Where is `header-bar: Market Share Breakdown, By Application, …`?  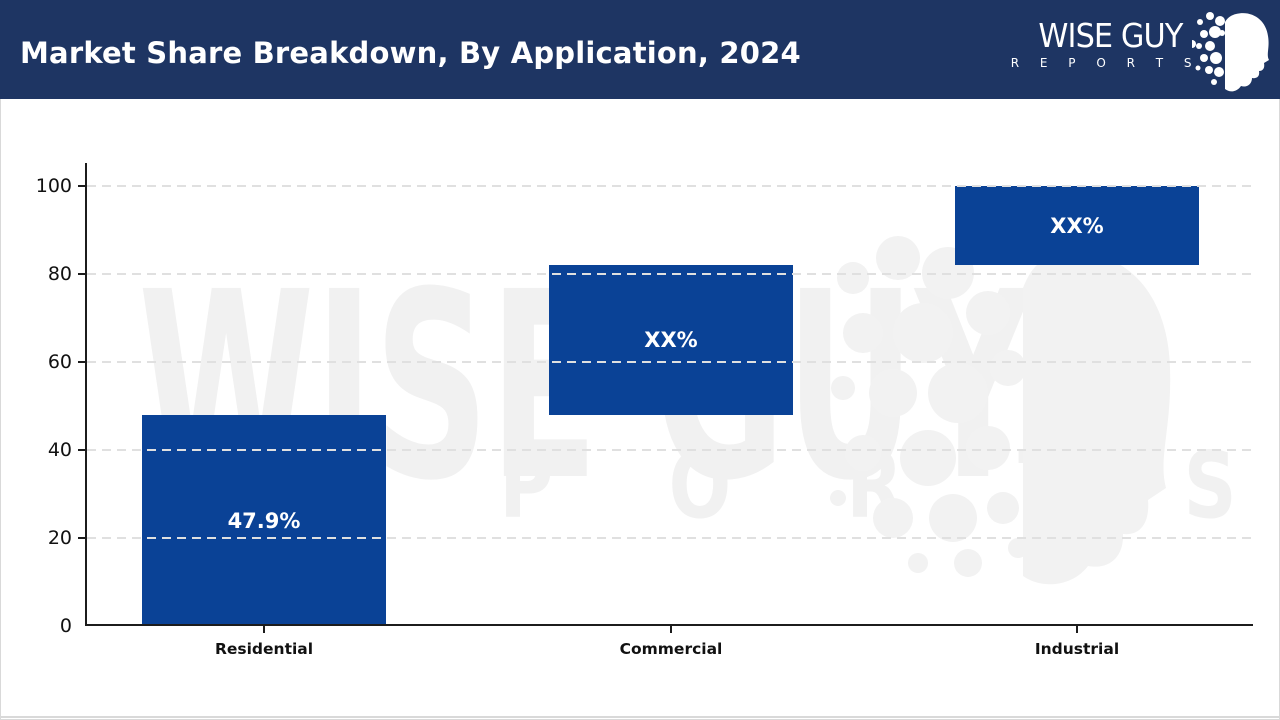 header-bar: Market Share Breakdown, By Application, … is located at coordinates (640, 49).